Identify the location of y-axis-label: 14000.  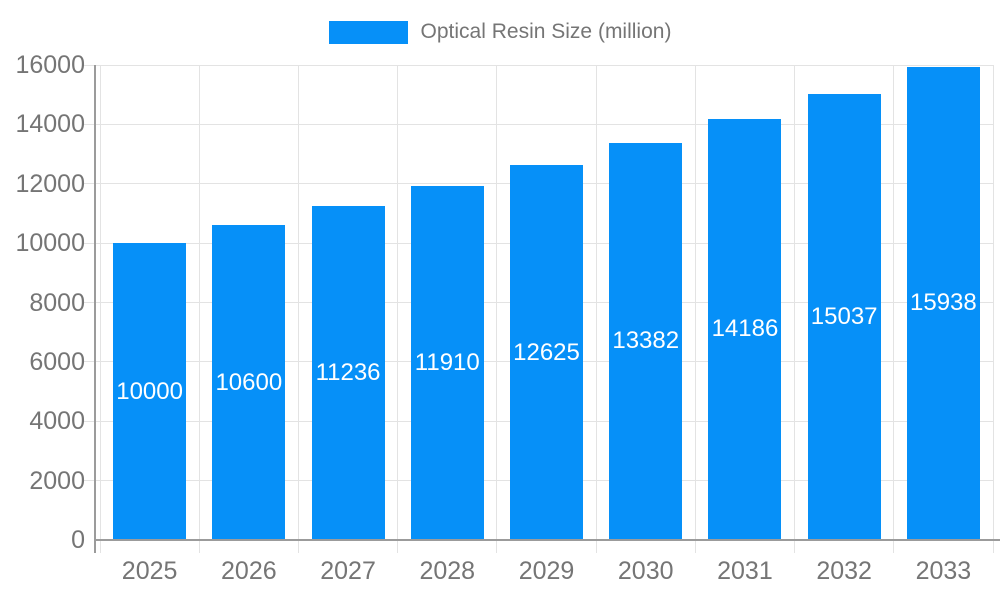
(50, 124).